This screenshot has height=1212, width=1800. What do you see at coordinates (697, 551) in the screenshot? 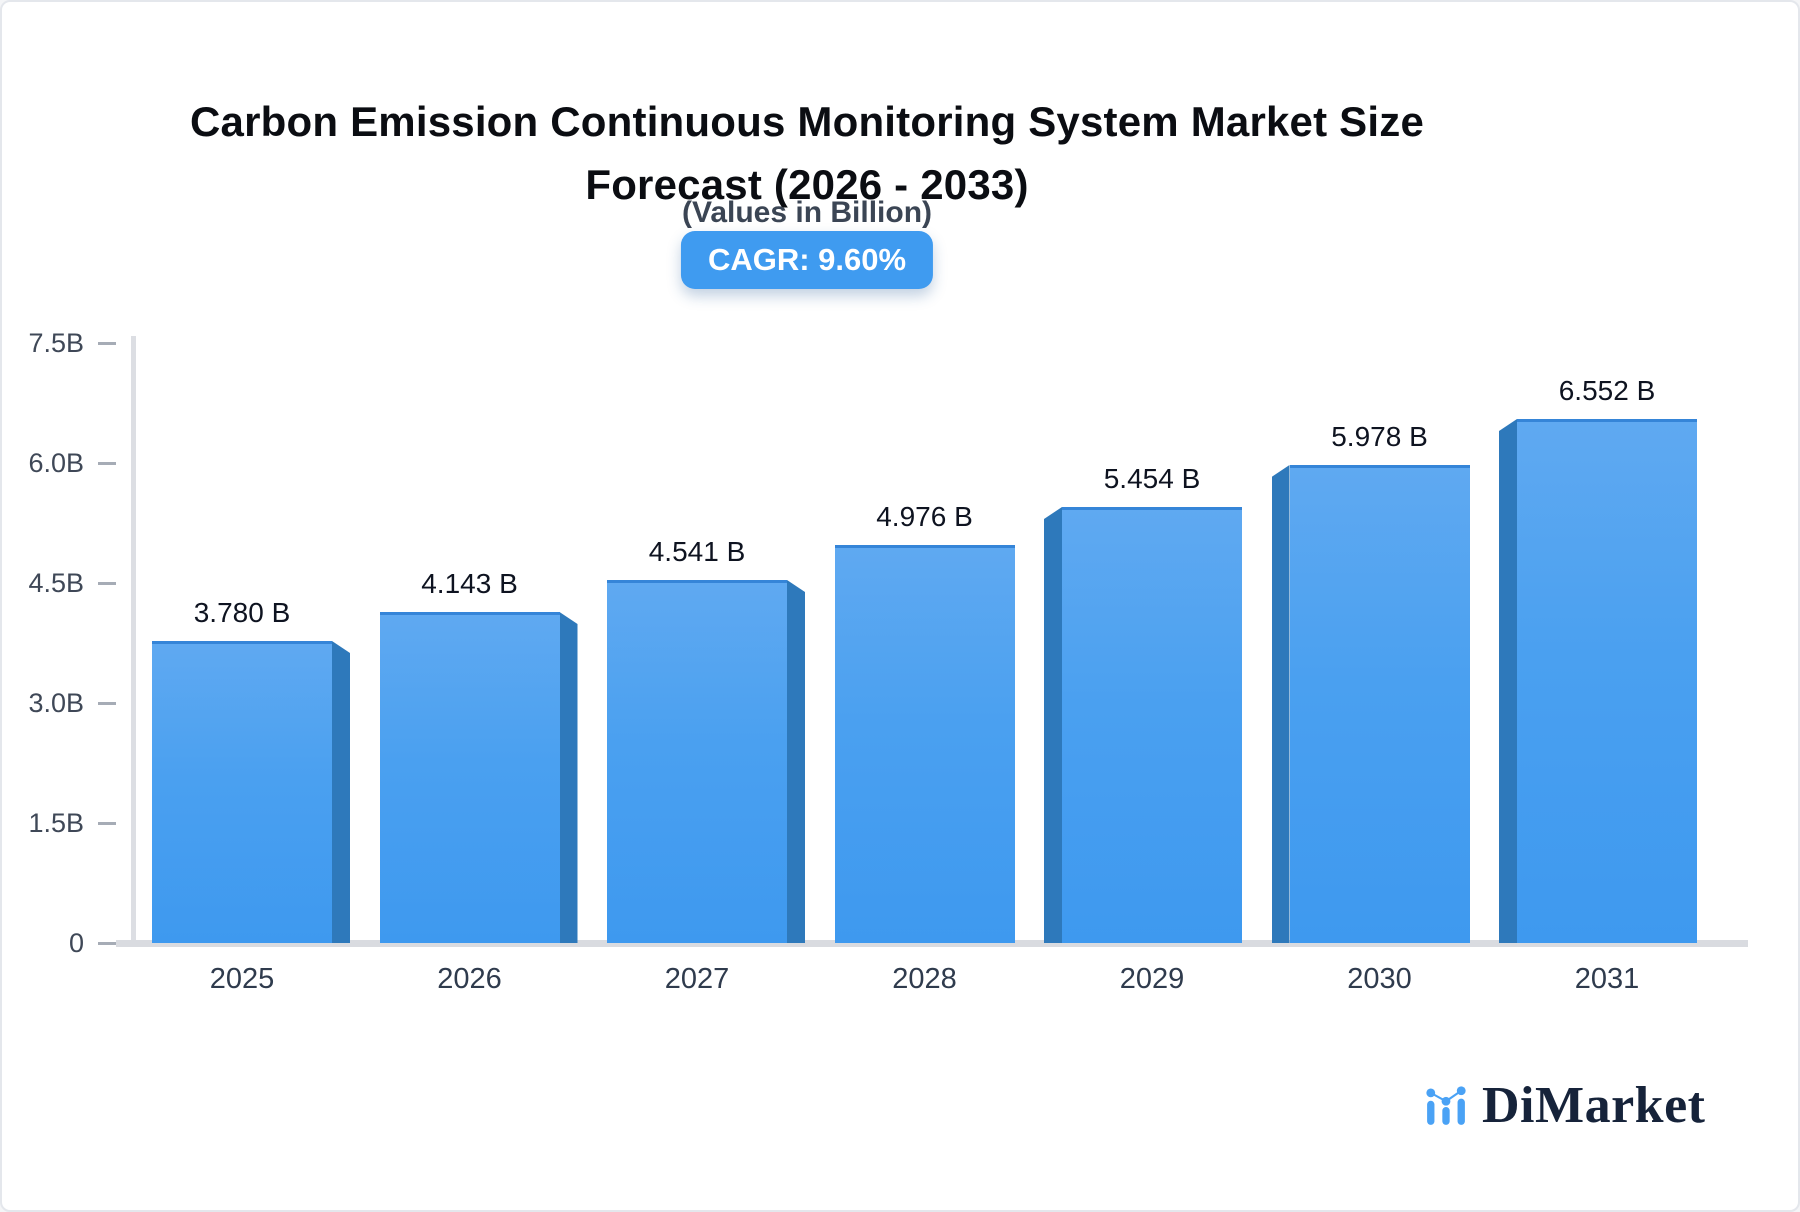
I see `bar-value-label: 4.541 B` at bounding box center [697, 551].